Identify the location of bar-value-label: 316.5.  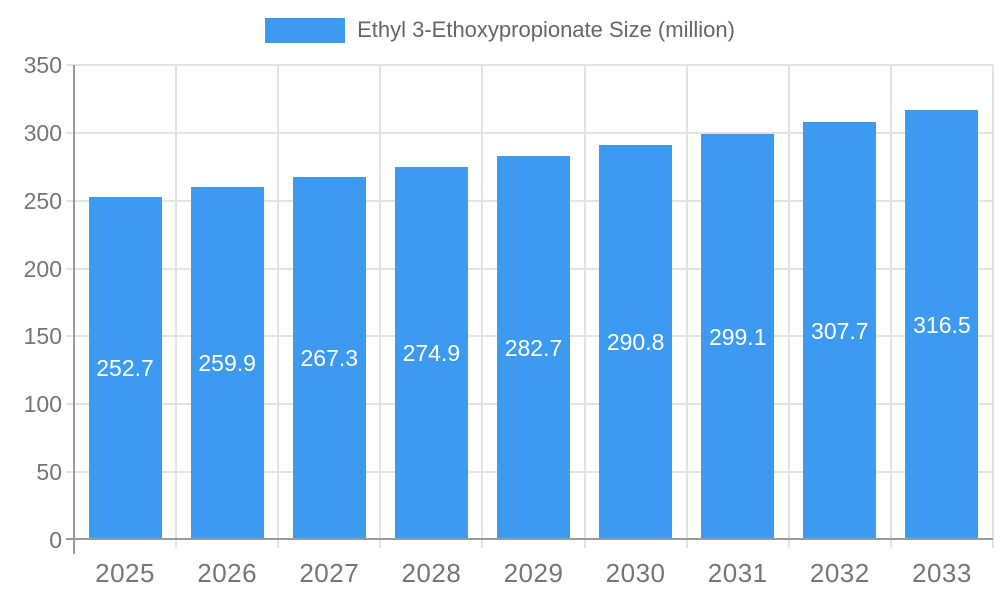
(942, 324).